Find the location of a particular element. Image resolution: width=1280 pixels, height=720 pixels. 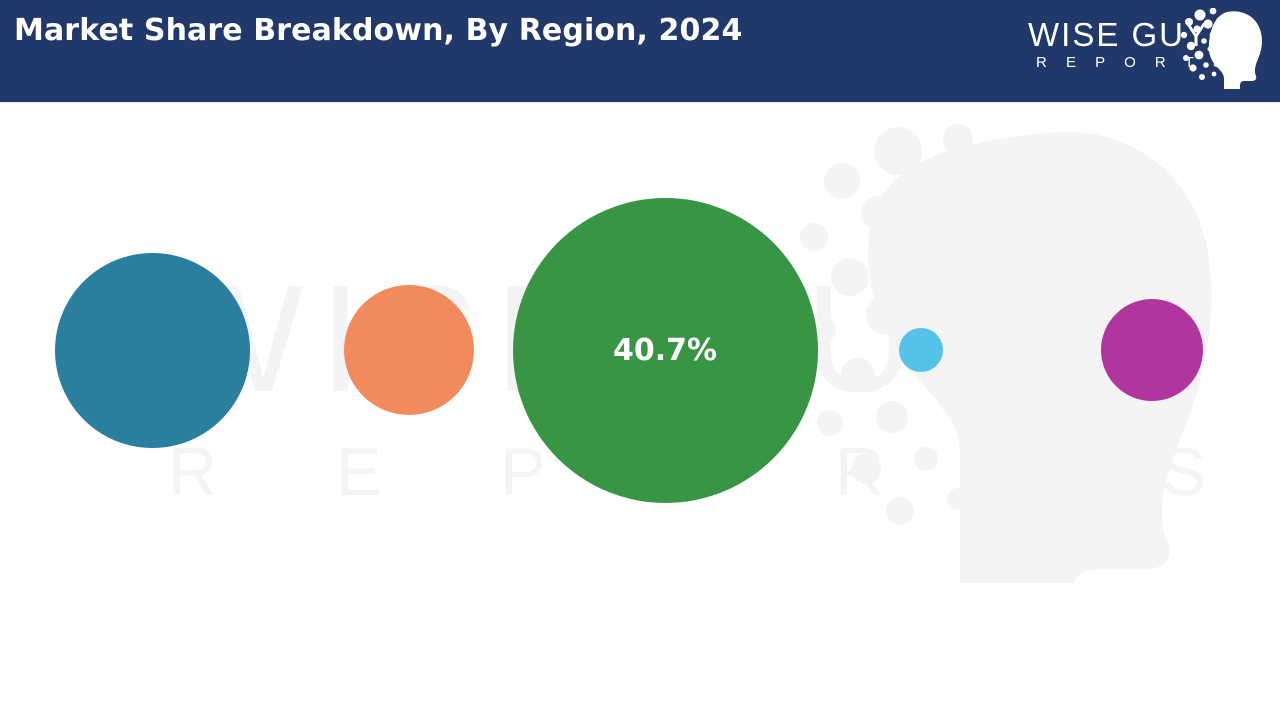

bubble-europe is located at coordinates (409, 350).